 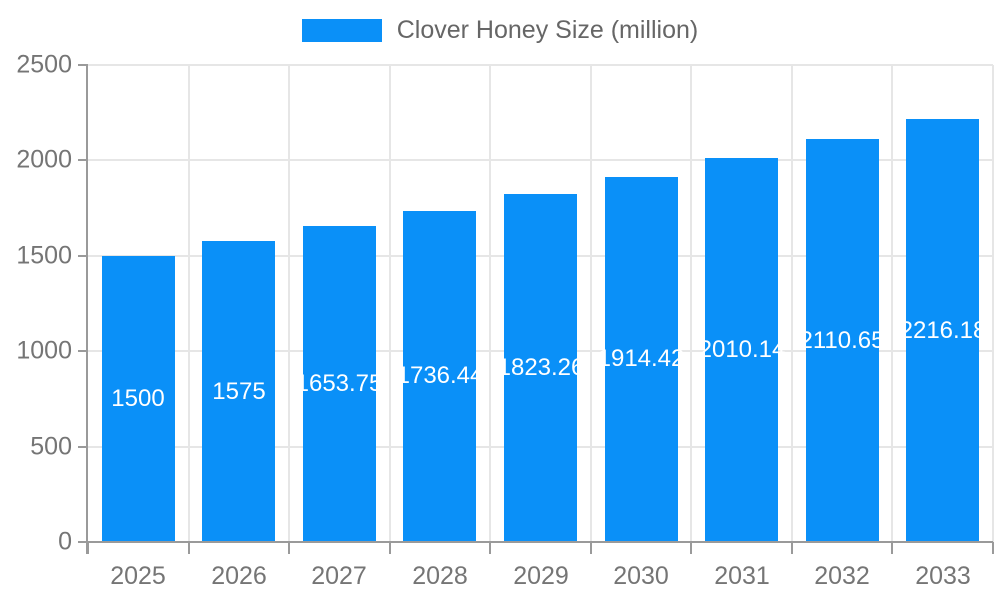 I want to click on bar-value-label: 1823.26, so click(x=541, y=367).